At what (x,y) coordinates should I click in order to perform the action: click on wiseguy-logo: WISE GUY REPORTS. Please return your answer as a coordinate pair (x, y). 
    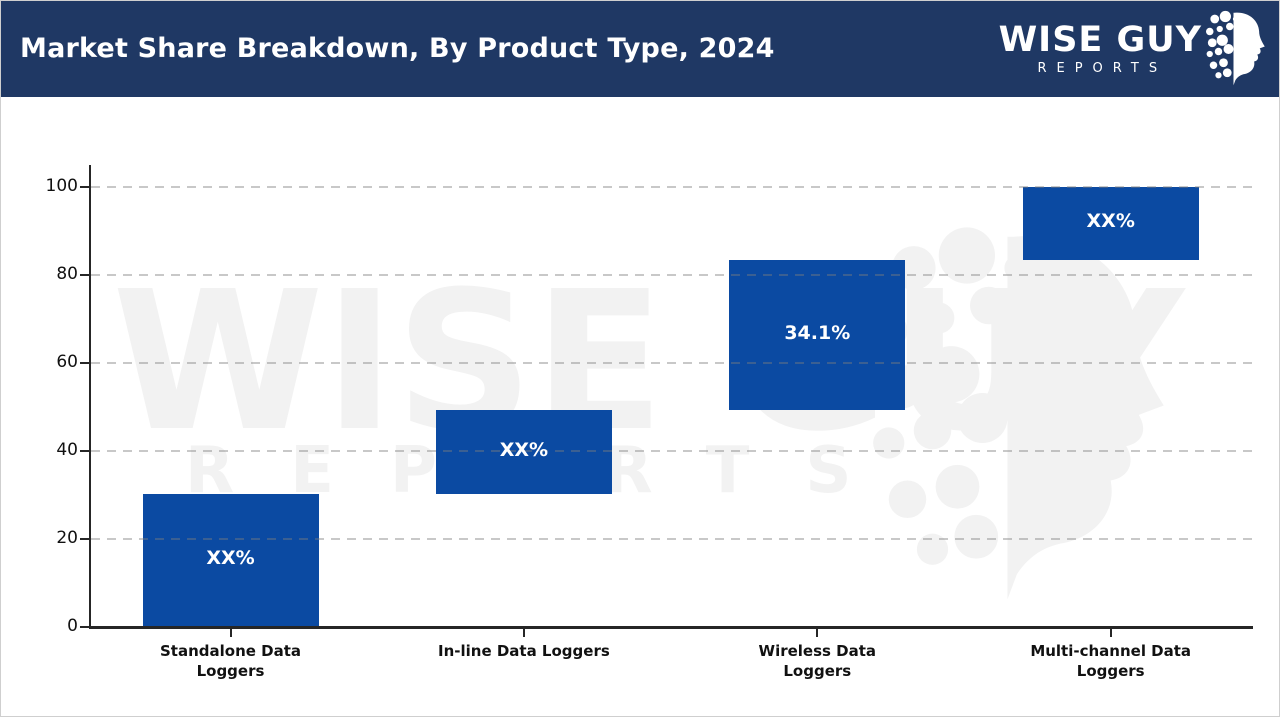
    Looking at the image, I should click on (1132, 49).